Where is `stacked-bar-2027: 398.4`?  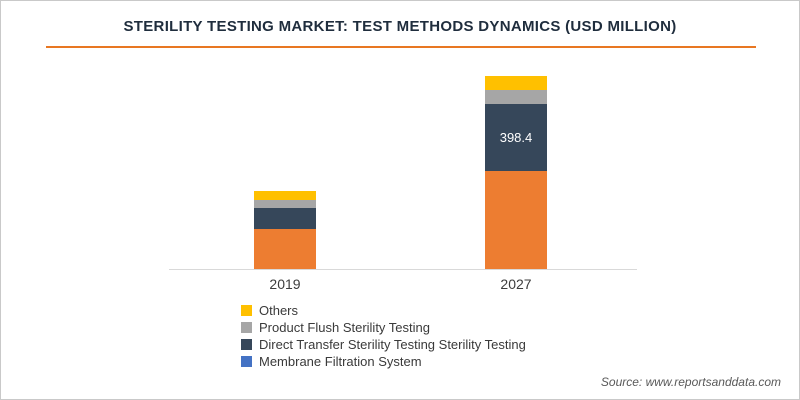 stacked-bar-2027: 398.4 is located at coordinates (516, 172).